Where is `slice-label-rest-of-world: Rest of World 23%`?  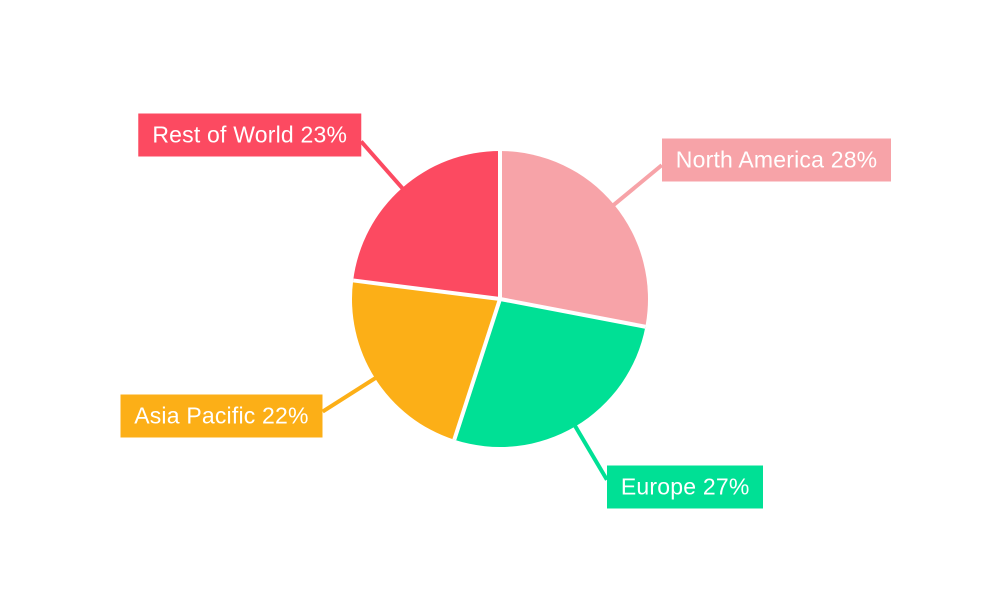 slice-label-rest-of-world: Rest of World 23% is located at coordinates (250, 135).